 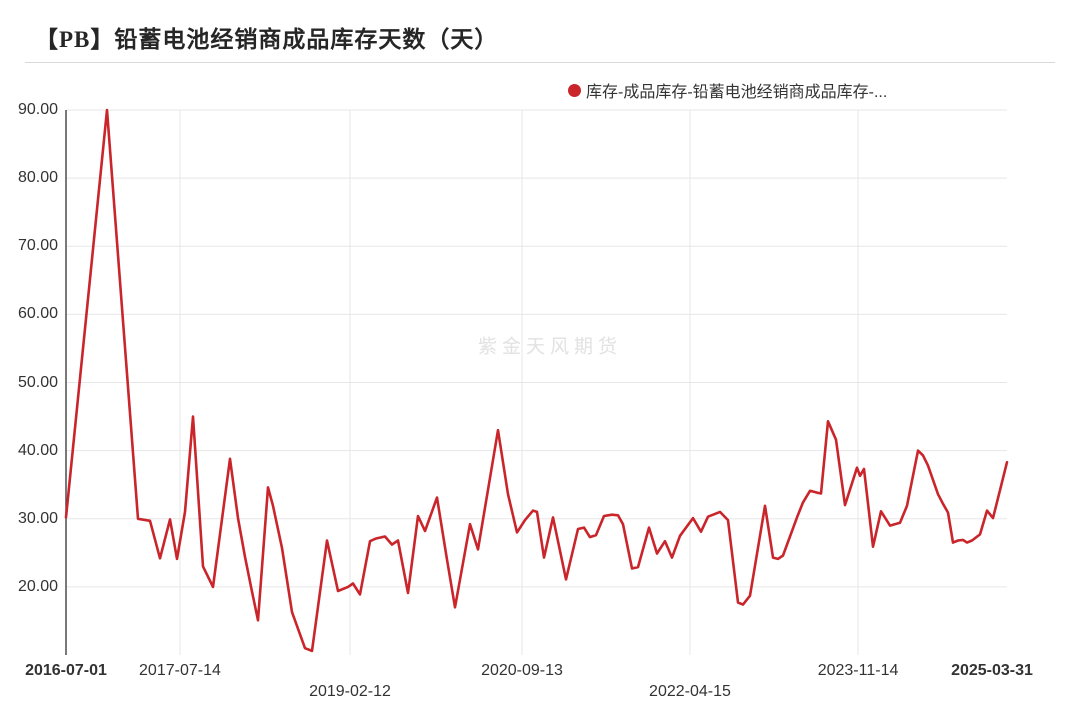 What do you see at coordinates (350, 691) in the screenshot?
I see `x-tick-label: 2019-02-12` at bounding box center [350, 691].